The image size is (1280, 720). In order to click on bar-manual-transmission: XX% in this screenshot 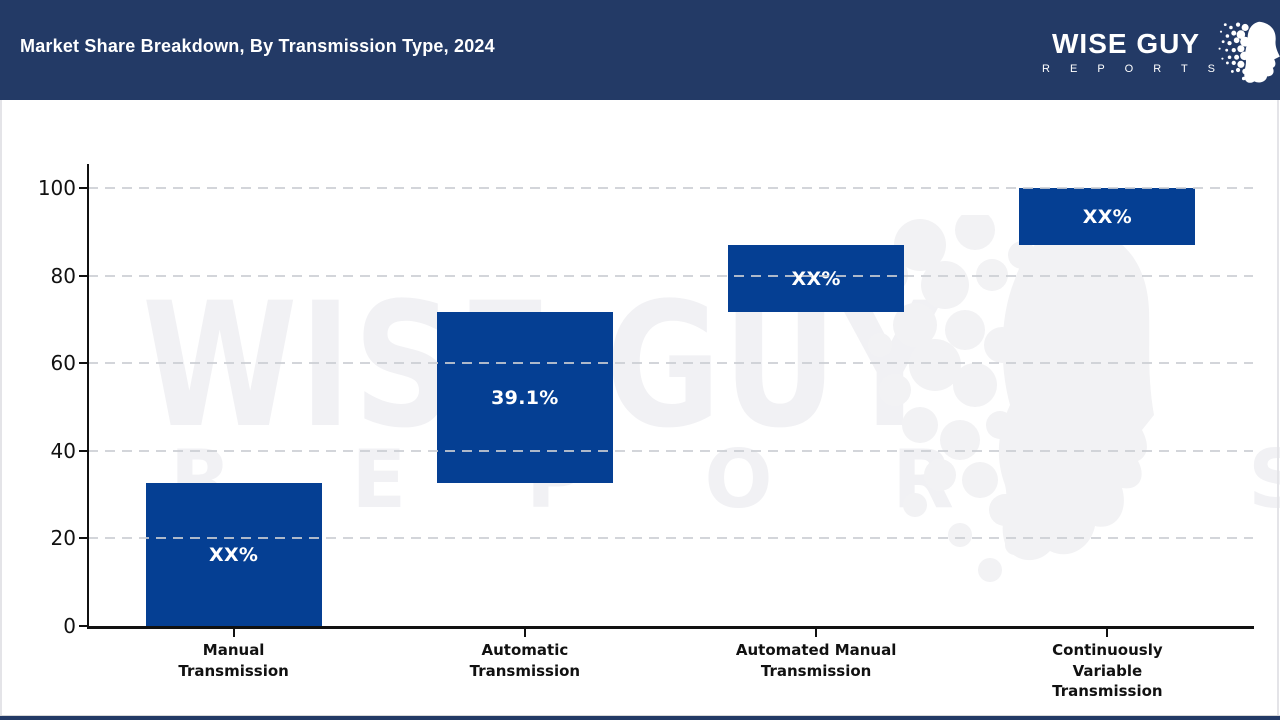, I will do `click(233, 554)`.